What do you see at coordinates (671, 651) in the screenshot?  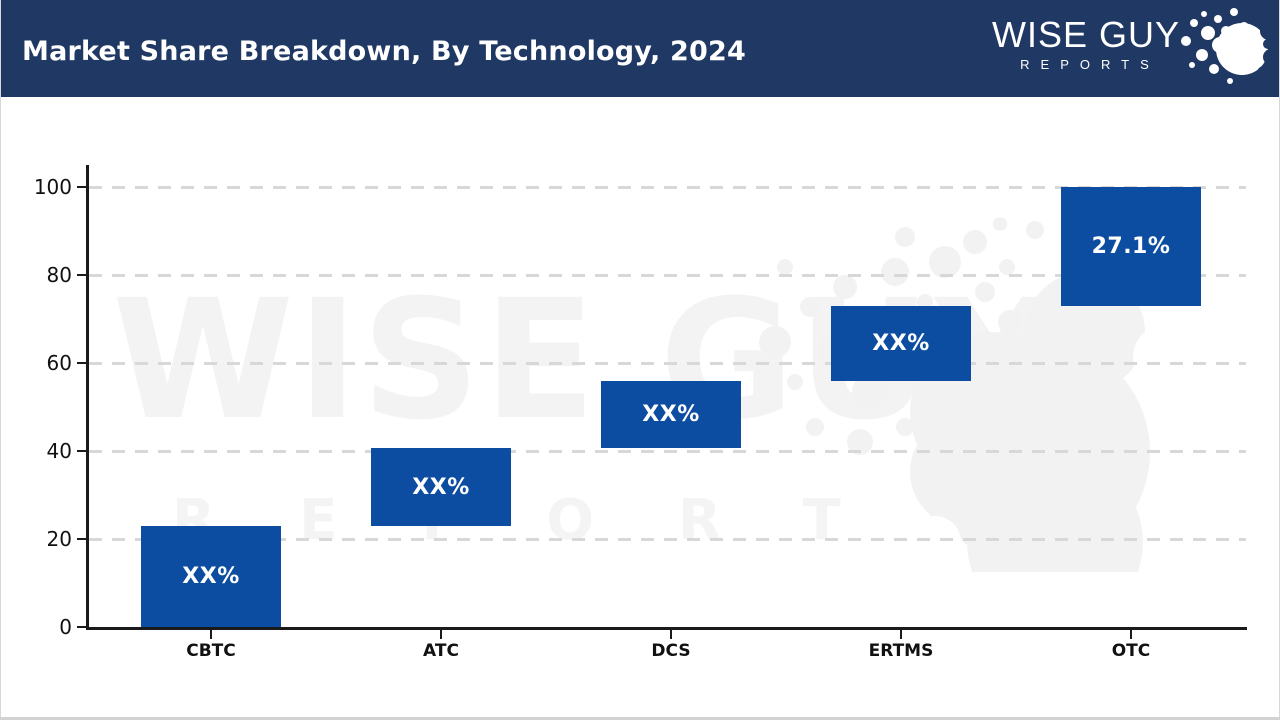 I see `x-tick-label-dcs: DCS` at bounding box center [671, 651].